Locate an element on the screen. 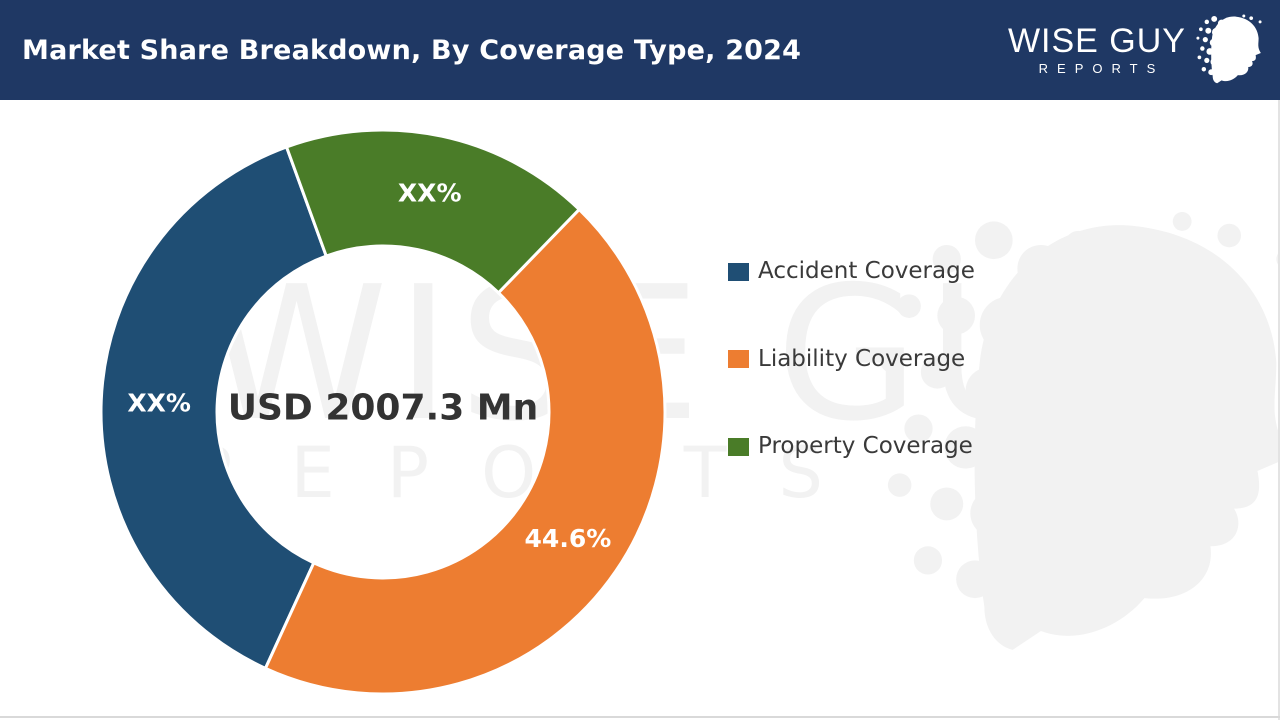 This screenshot has height=720, width=1280. logo-face-icon is located at coordinates (1229, 49).